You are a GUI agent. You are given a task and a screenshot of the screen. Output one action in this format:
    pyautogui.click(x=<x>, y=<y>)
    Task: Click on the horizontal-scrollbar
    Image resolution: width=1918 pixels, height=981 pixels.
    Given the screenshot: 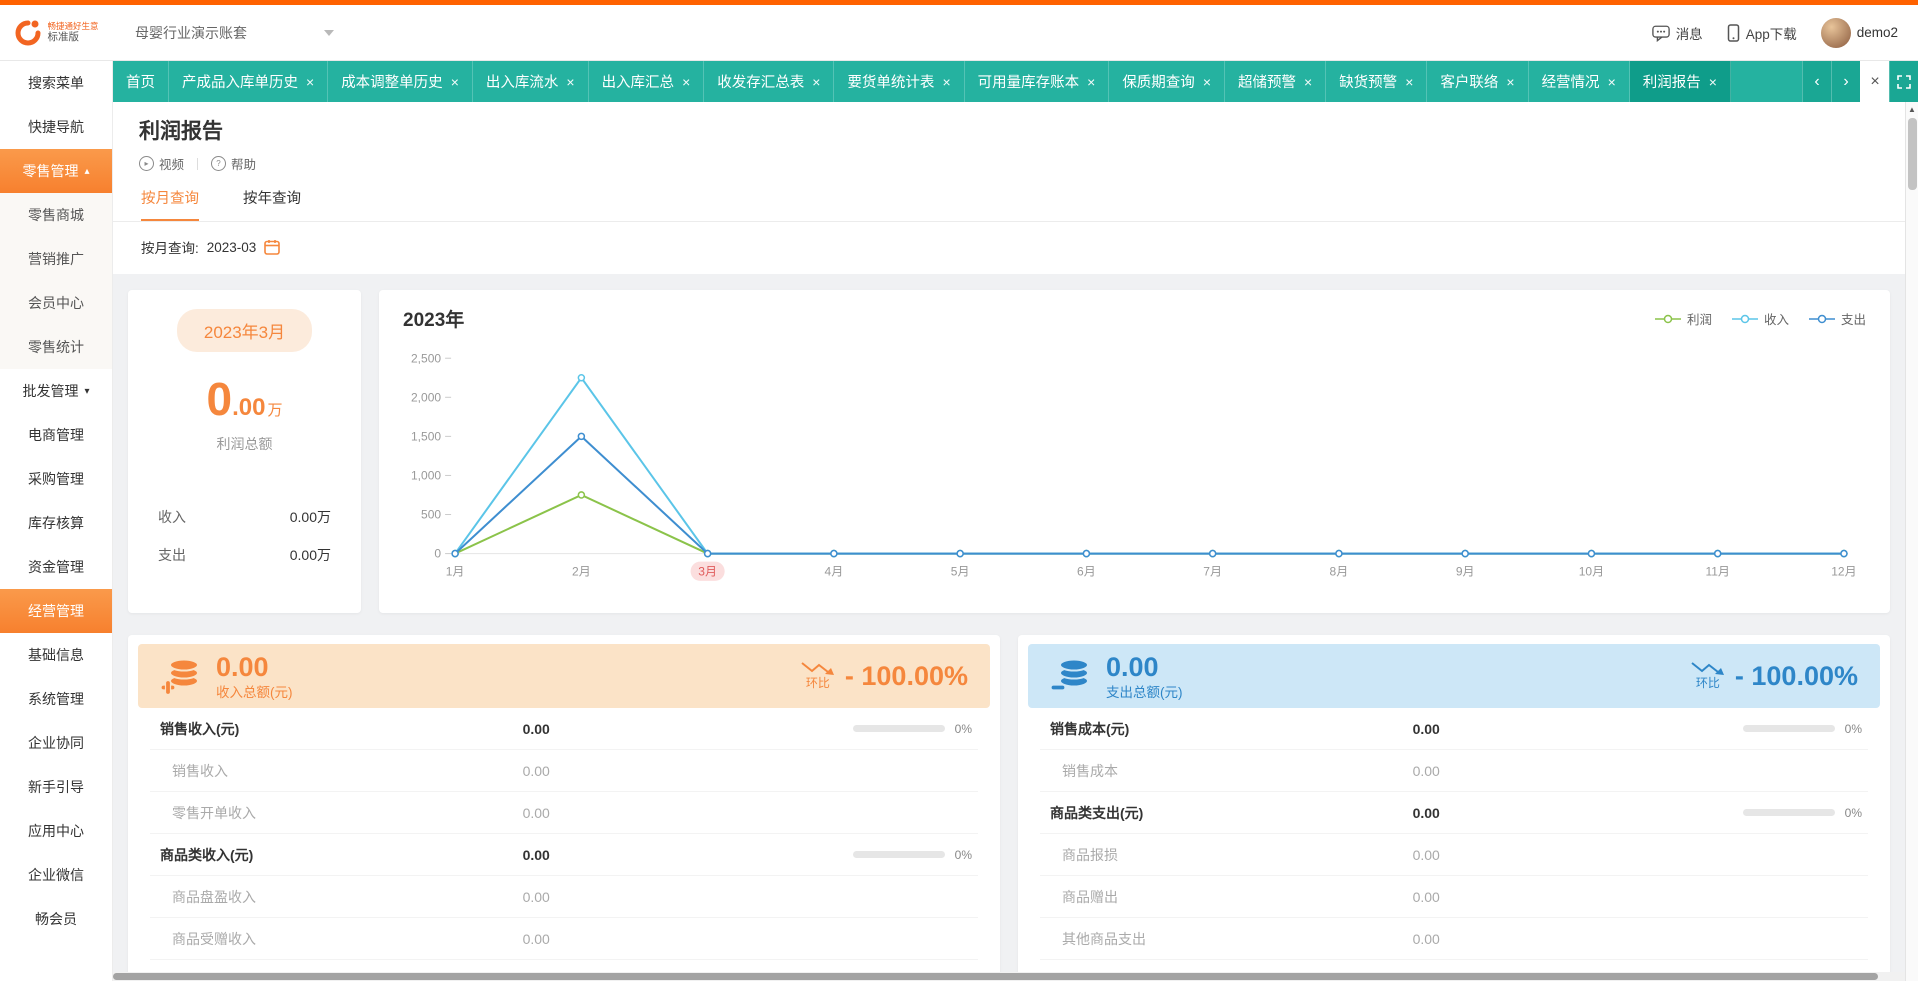 What is the action you would take?
    pyautogui.click(x=1009, y=976)
    